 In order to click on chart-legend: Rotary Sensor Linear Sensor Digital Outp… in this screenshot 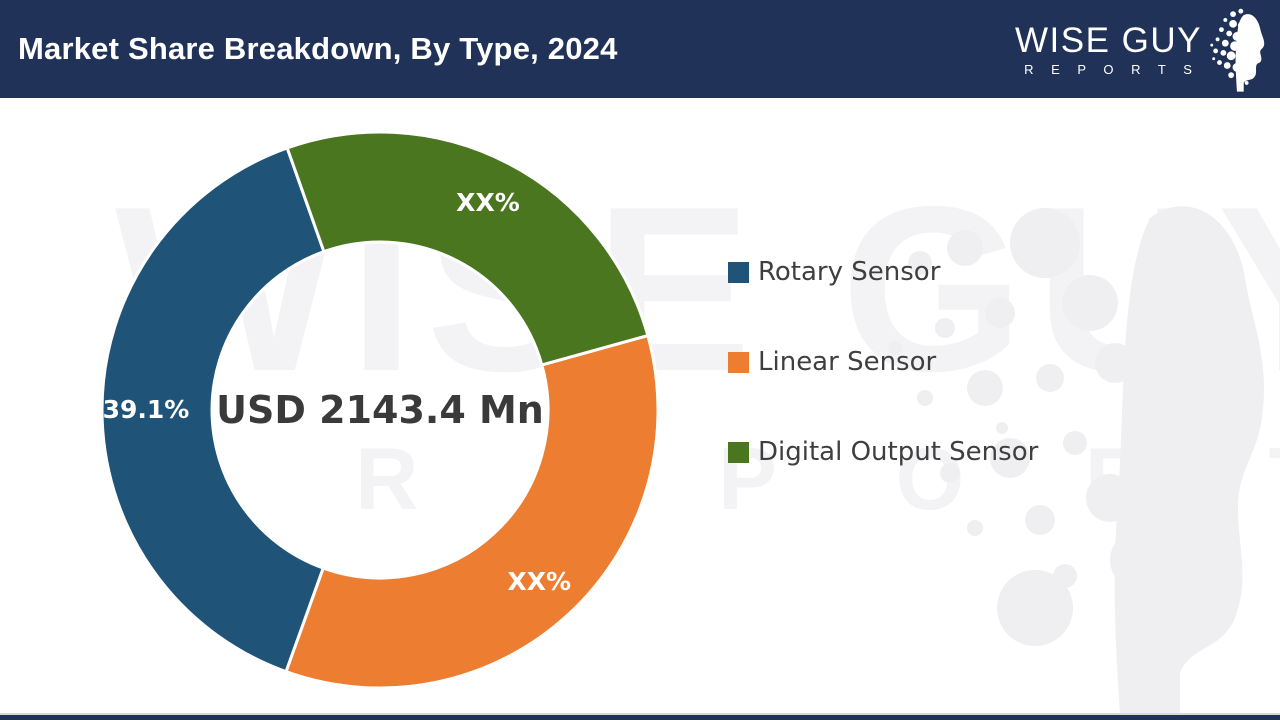, I will do `click(883, 387)`.